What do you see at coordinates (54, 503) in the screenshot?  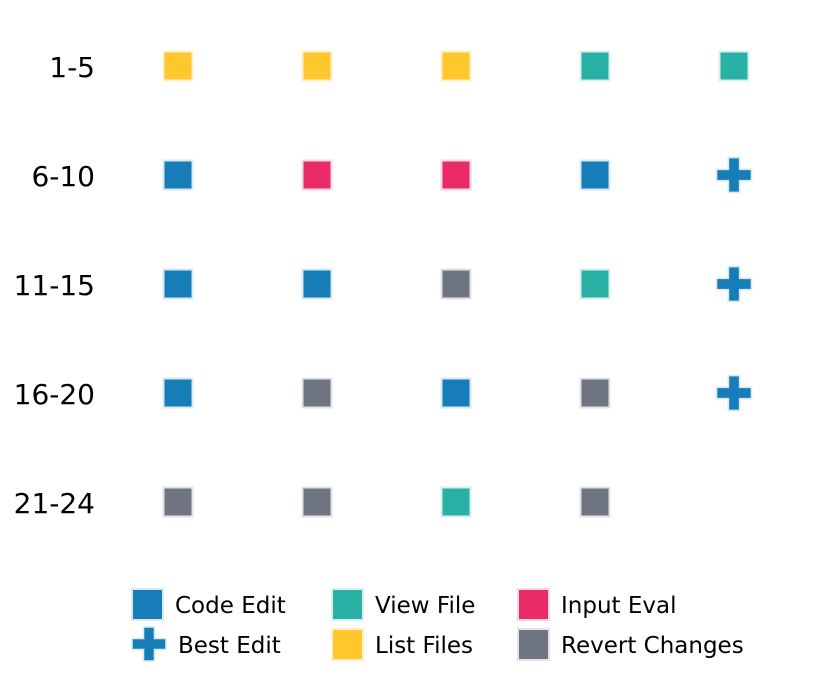 I see `y-tick-label: 21-24` at bounding box center [54, 503].